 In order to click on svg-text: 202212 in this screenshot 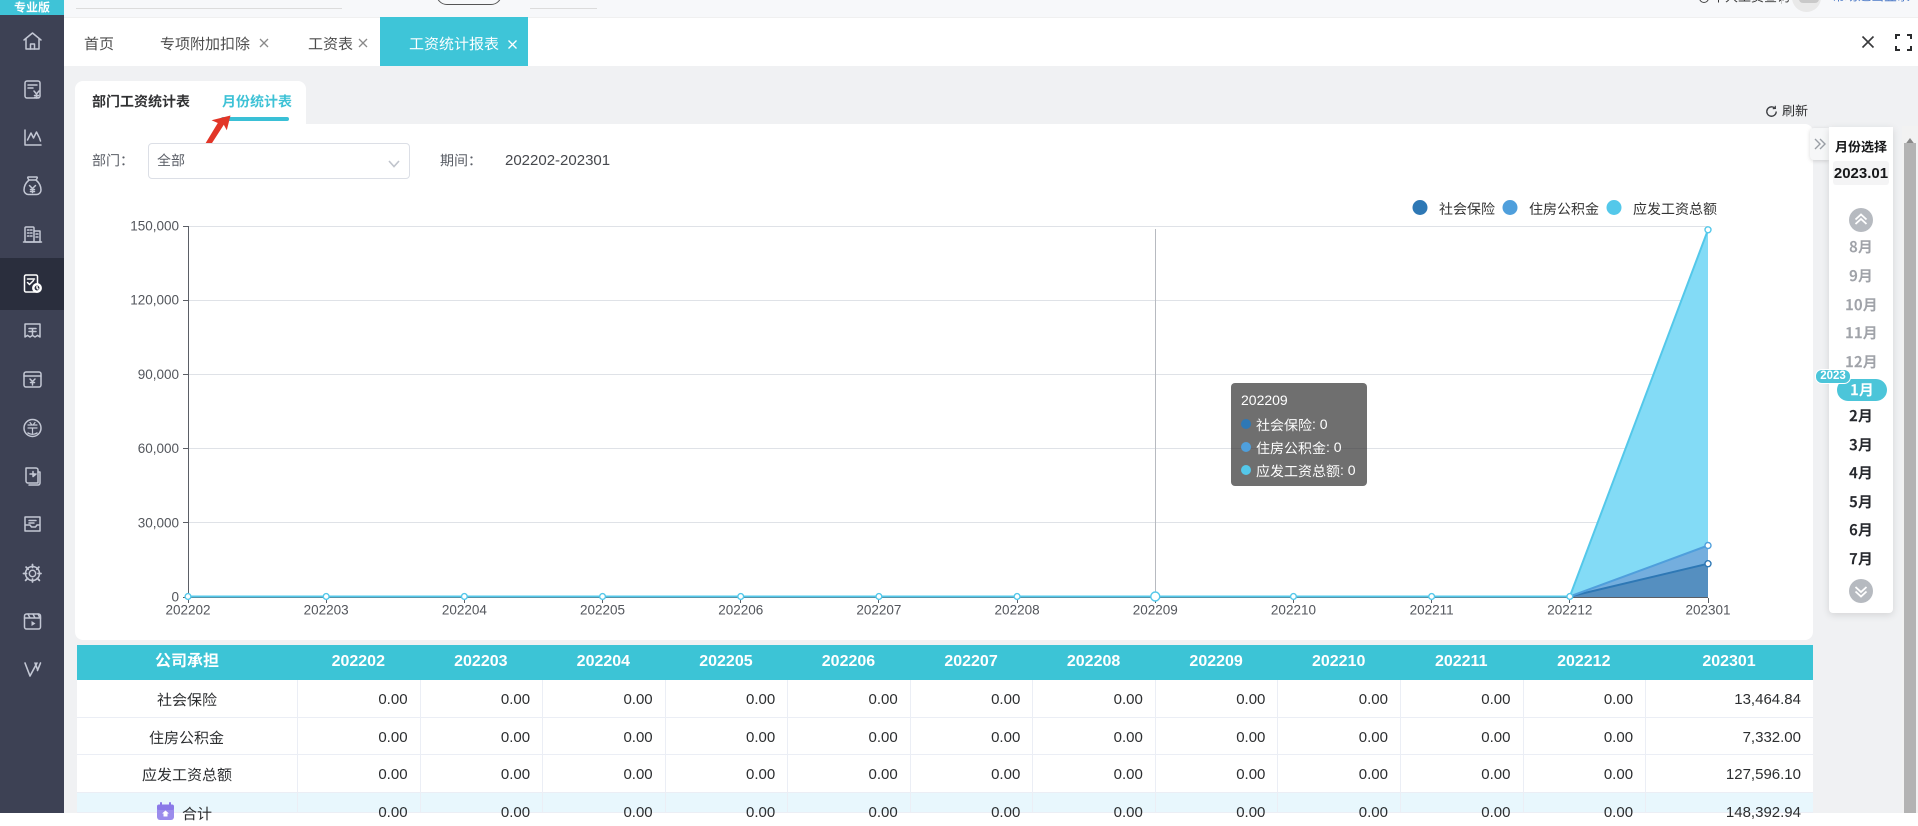, I will do `click(1569, 610)`.